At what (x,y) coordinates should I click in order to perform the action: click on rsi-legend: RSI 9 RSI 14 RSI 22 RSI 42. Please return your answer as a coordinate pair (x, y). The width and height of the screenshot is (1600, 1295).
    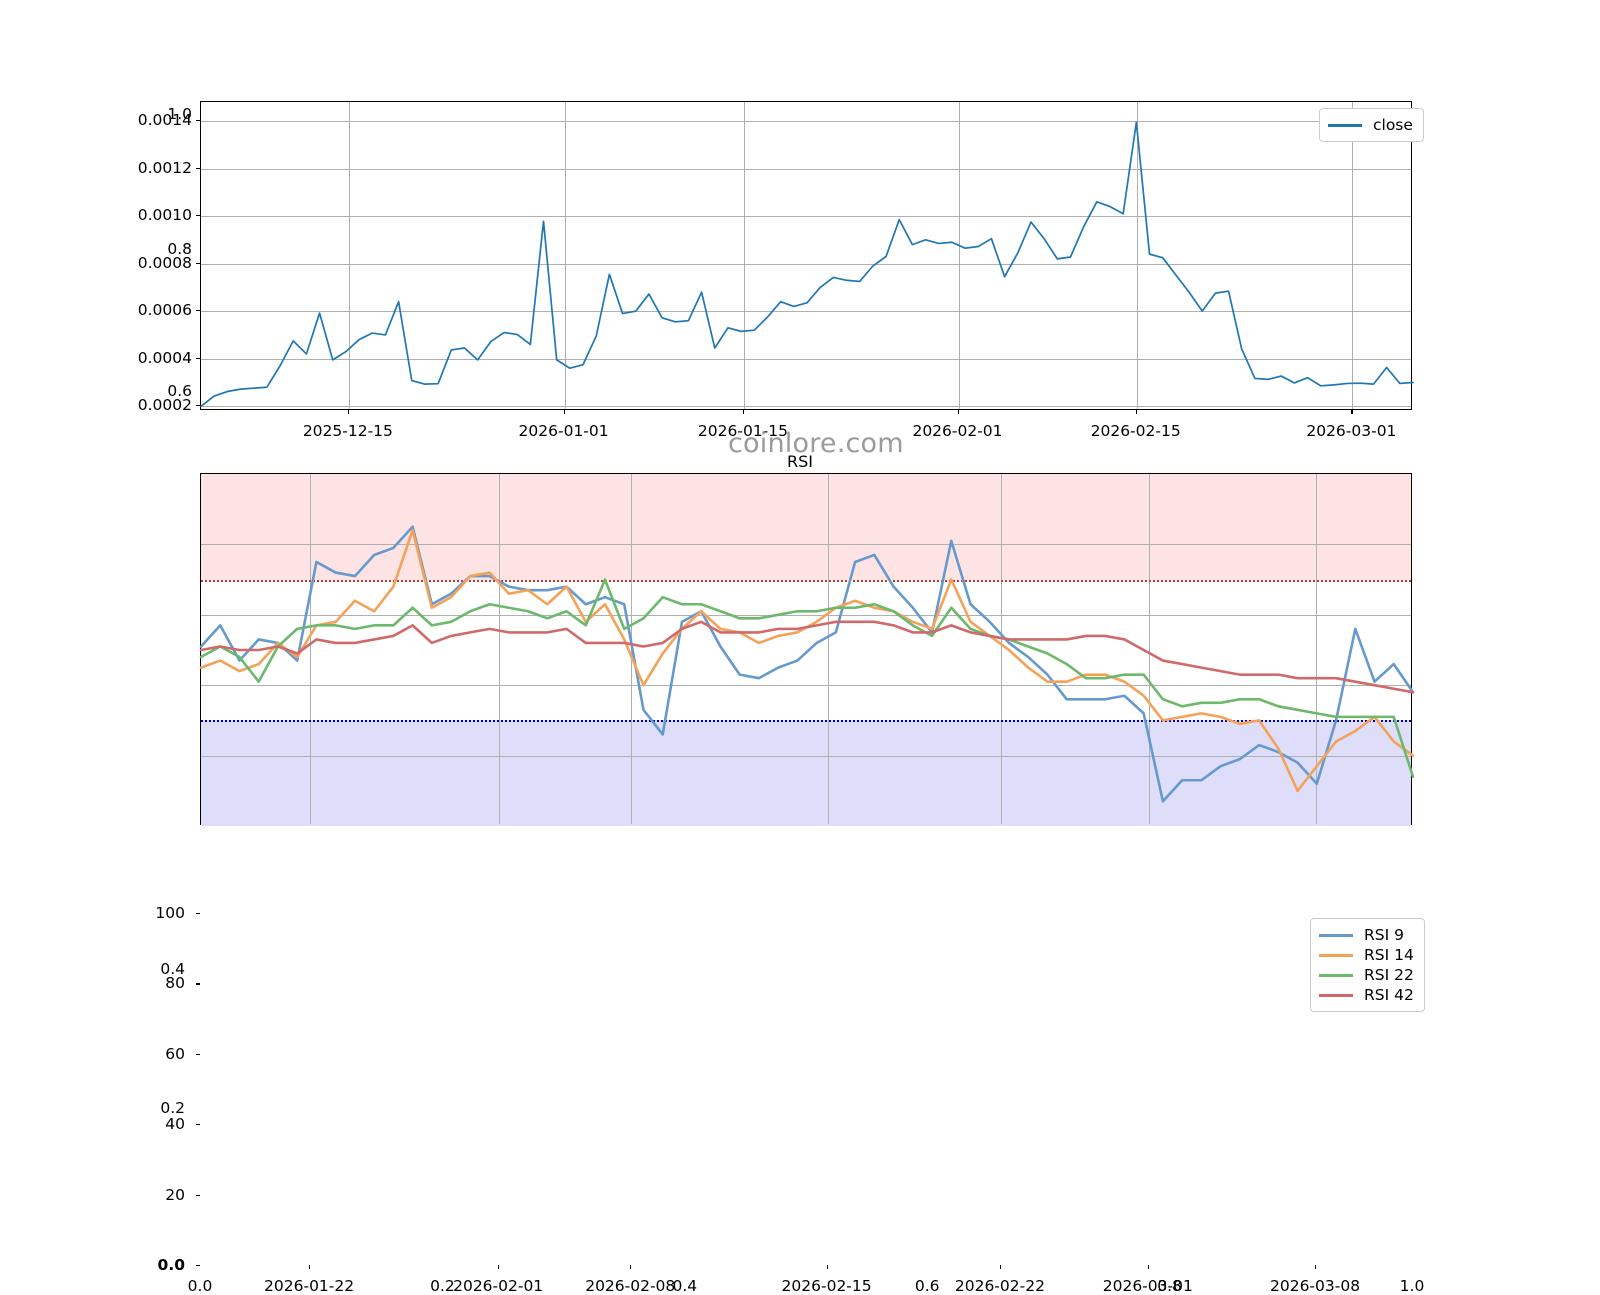
    Looking at the image, I should click on (1367, 965).